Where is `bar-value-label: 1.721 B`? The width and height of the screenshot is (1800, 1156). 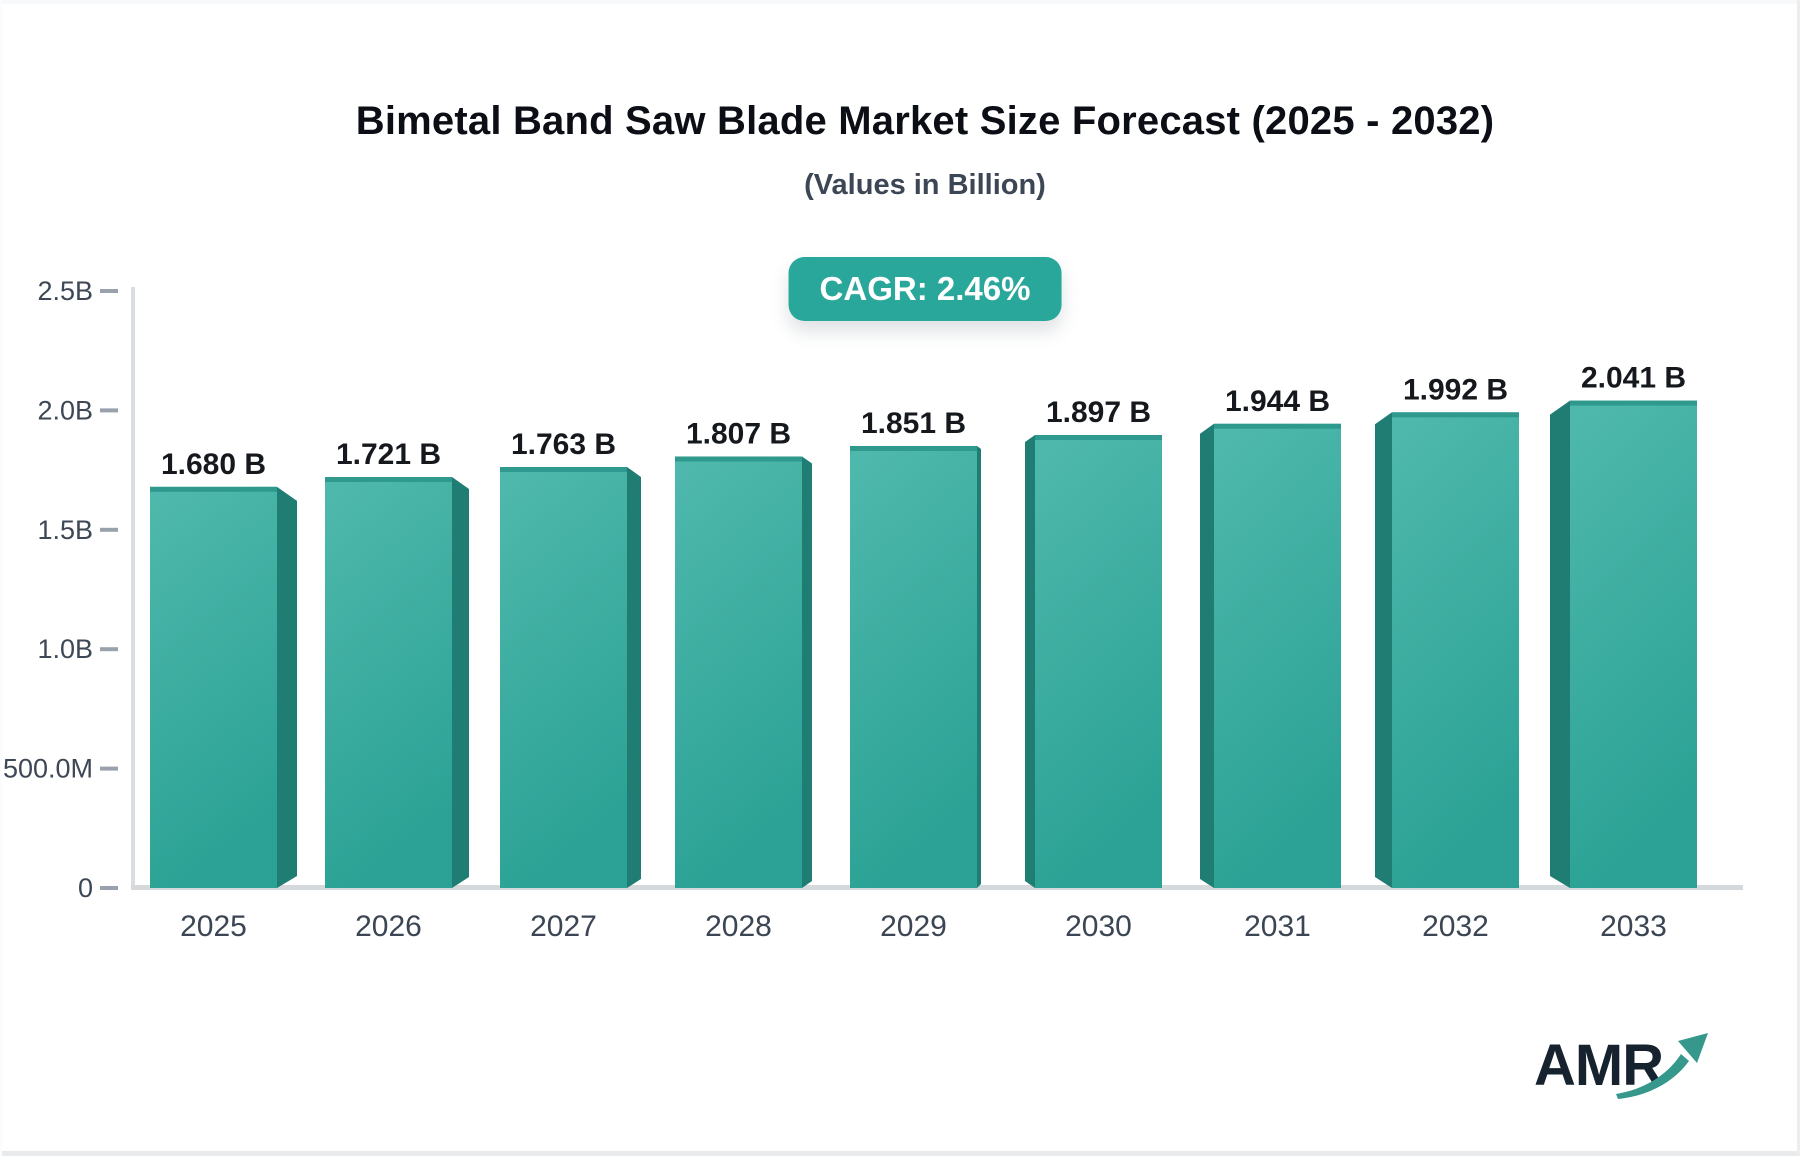
bar-value-label: 1.721 B is located at coordinates (388, 454).